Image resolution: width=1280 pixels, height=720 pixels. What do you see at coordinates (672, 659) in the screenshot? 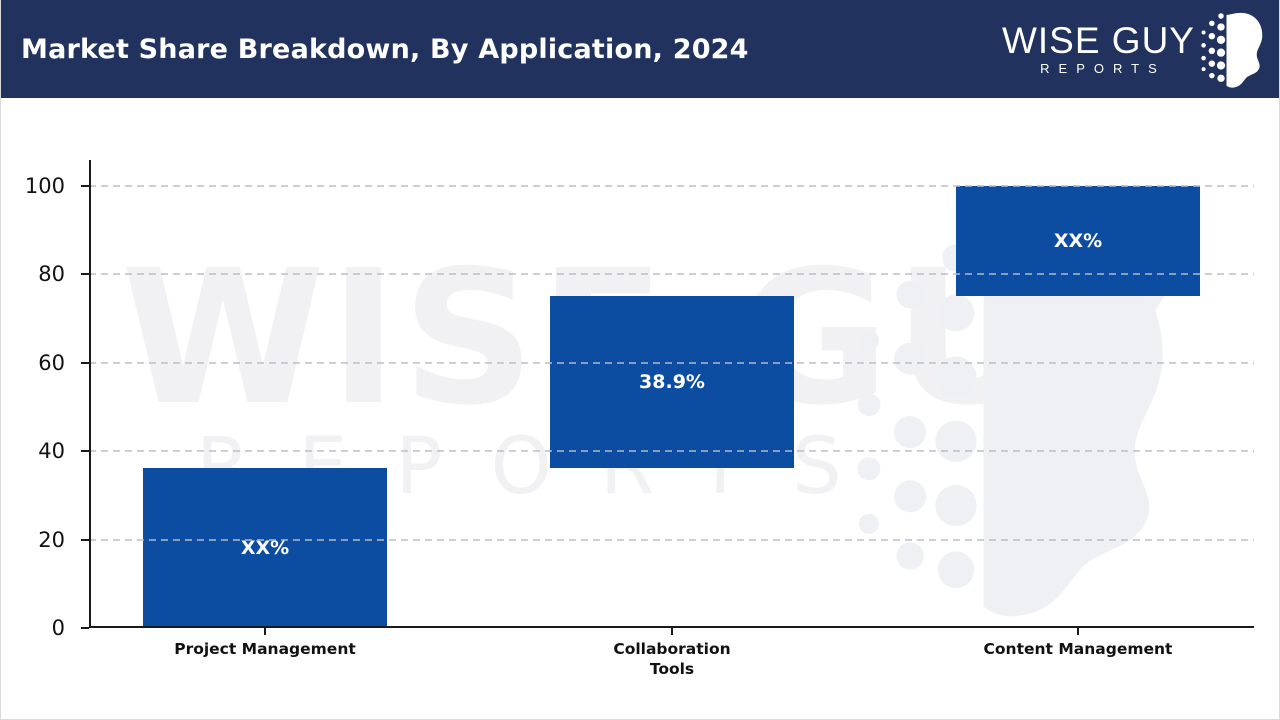
I see `x-category-label-collaboration-tools: Collaboration Tools` at bounding box center [672, 659].